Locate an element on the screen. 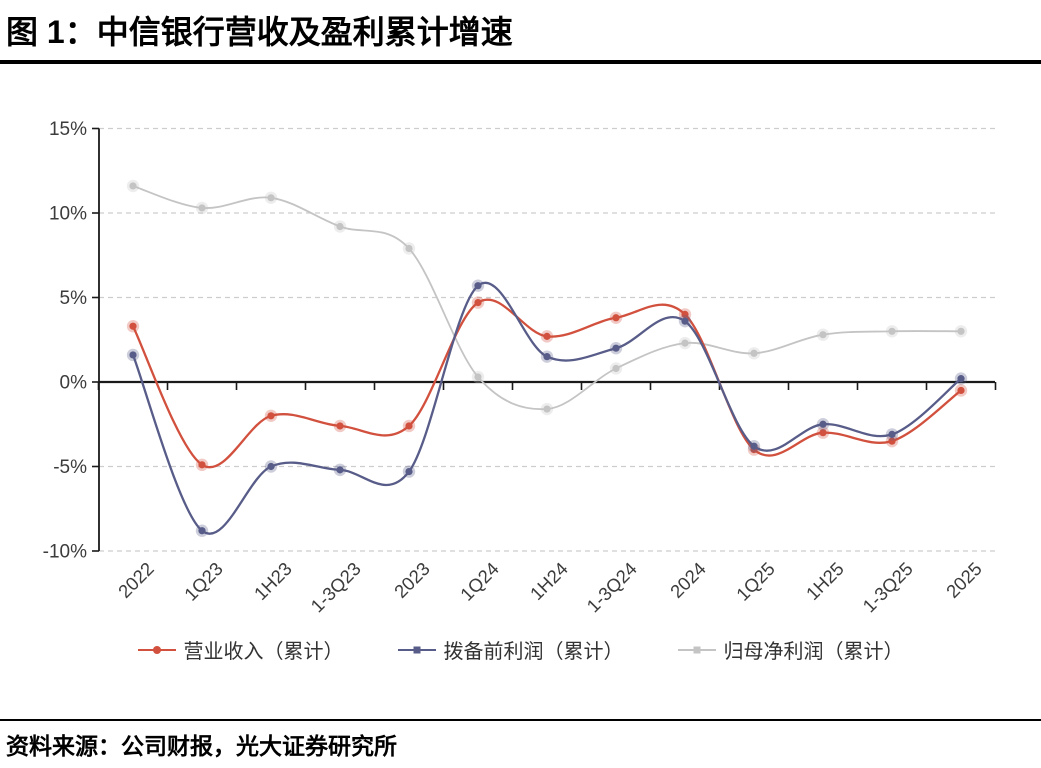 The height and width of the screenshot is (768, 1041). svg-text: 1H24 is located at coordinates (549, 580).